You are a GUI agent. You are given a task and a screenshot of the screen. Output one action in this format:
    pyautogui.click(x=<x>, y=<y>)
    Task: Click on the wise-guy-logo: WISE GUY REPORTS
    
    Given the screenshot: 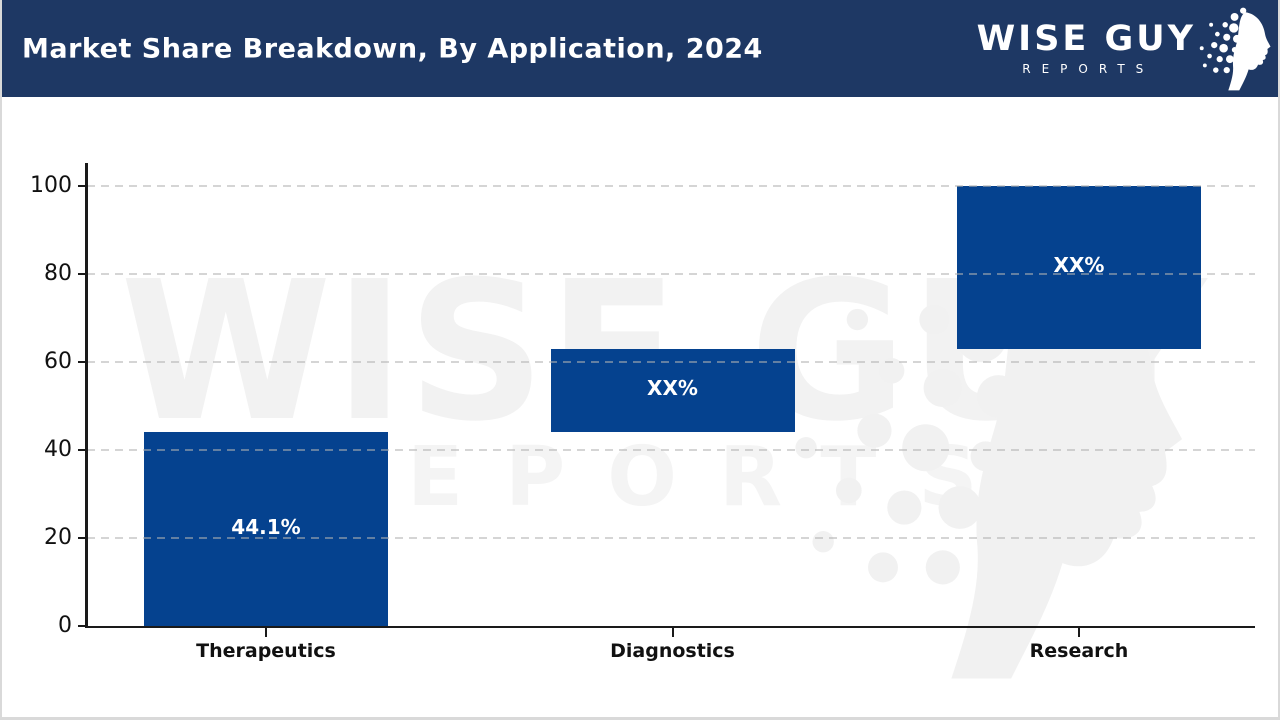 What is the action you would take?
    pyautogui.click(x=1126, y=49)
    